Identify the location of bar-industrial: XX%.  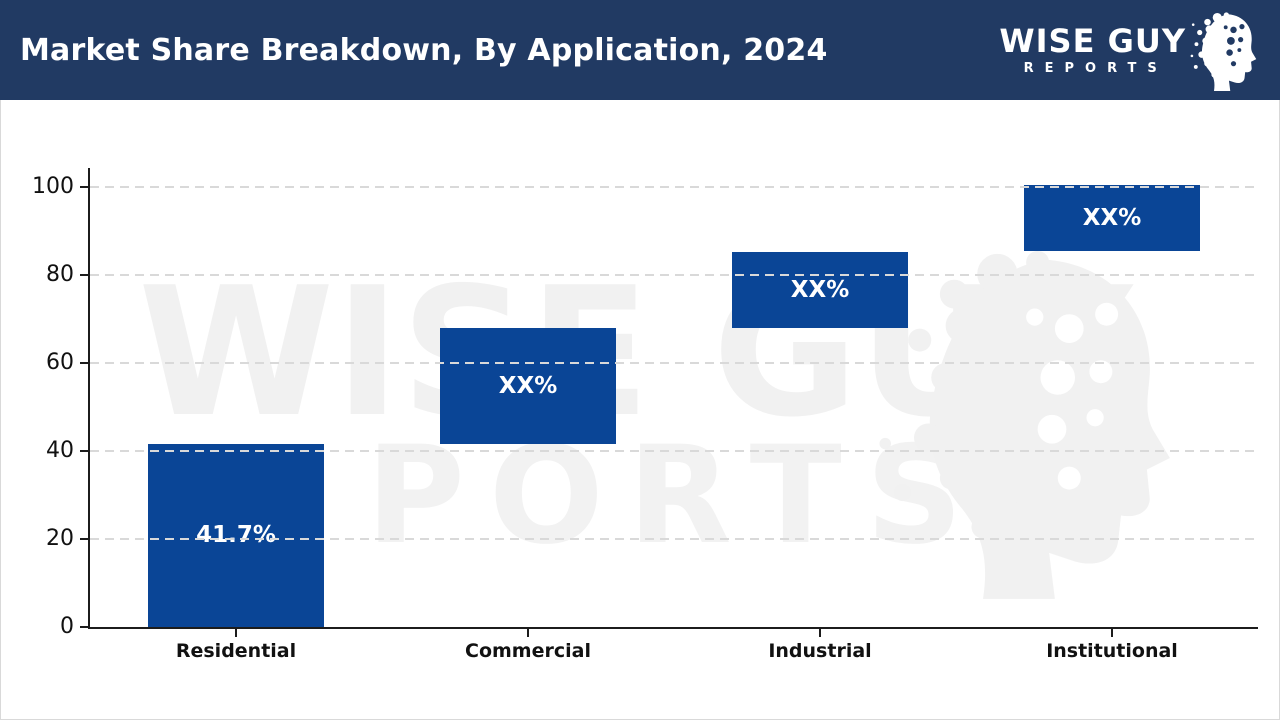
(820, 289).